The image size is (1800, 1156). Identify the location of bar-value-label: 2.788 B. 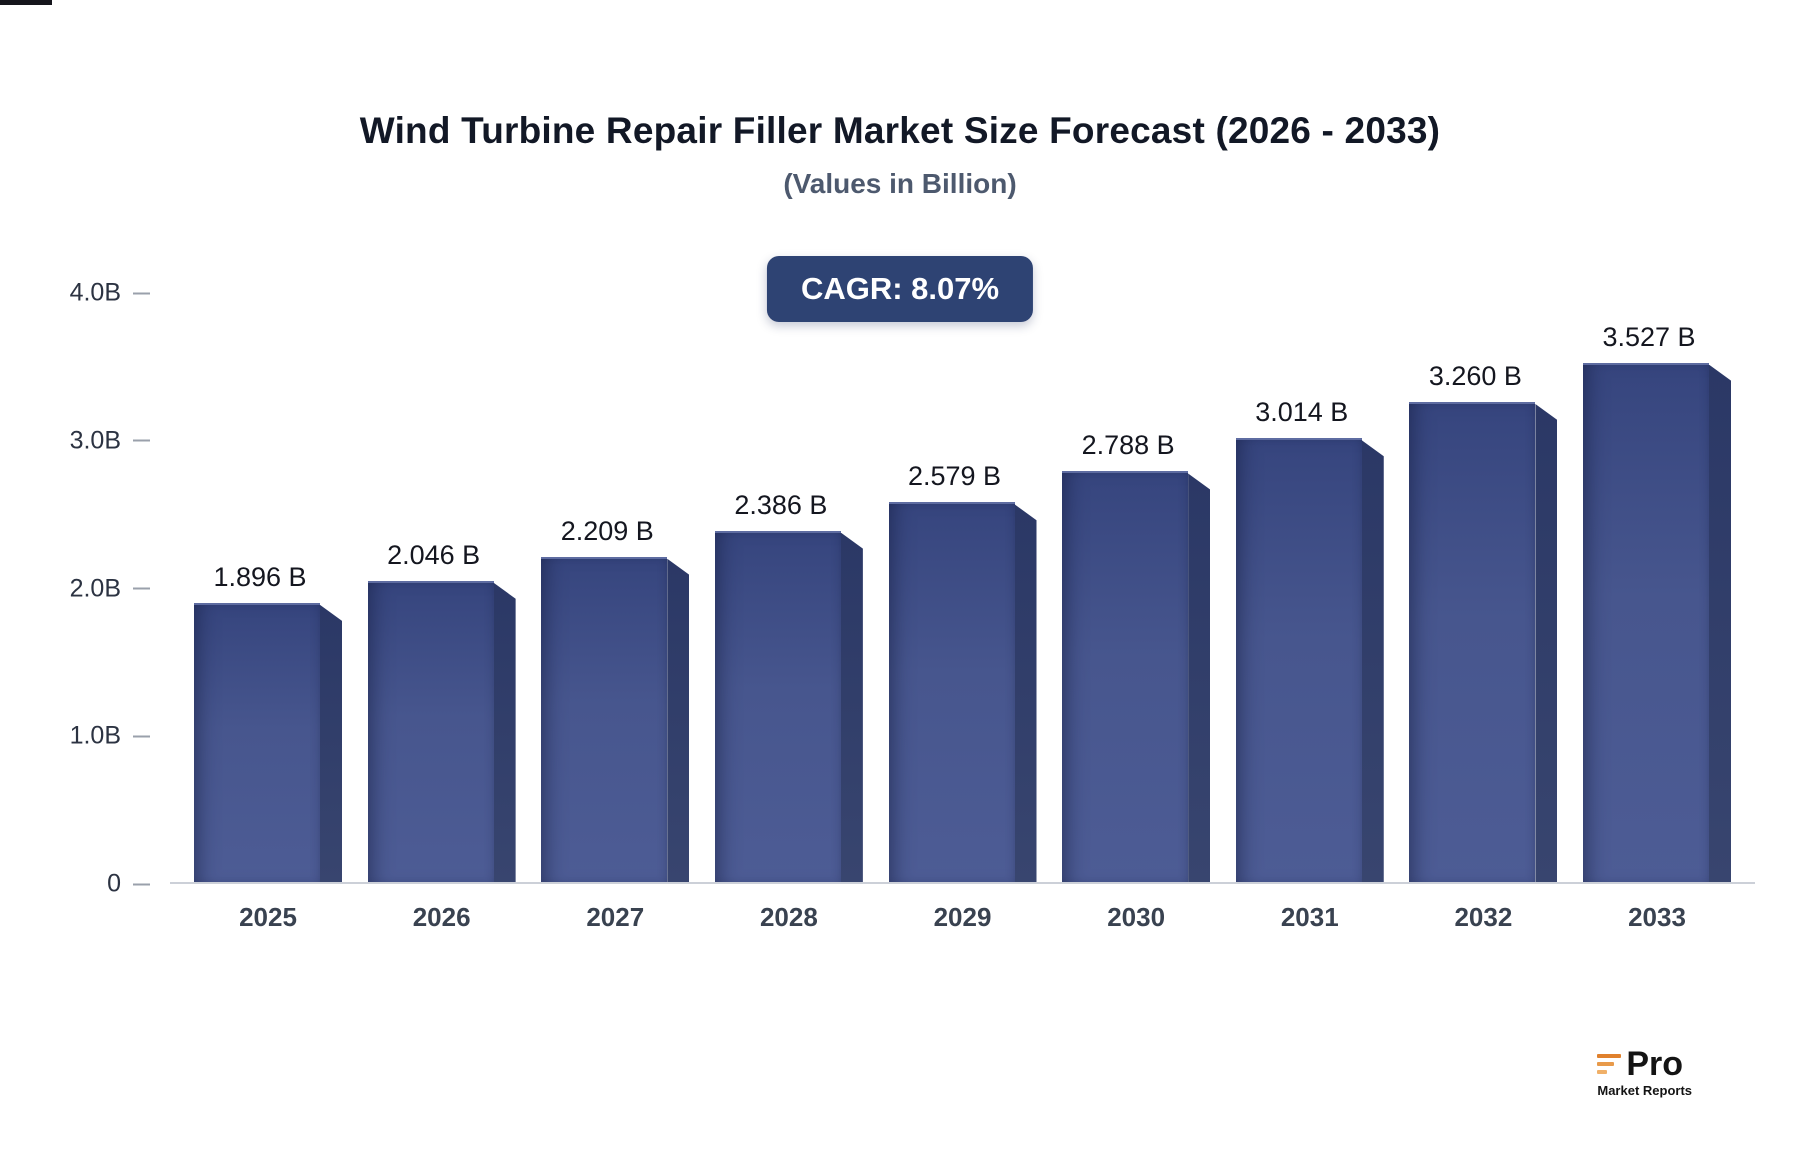
(1128, 445).